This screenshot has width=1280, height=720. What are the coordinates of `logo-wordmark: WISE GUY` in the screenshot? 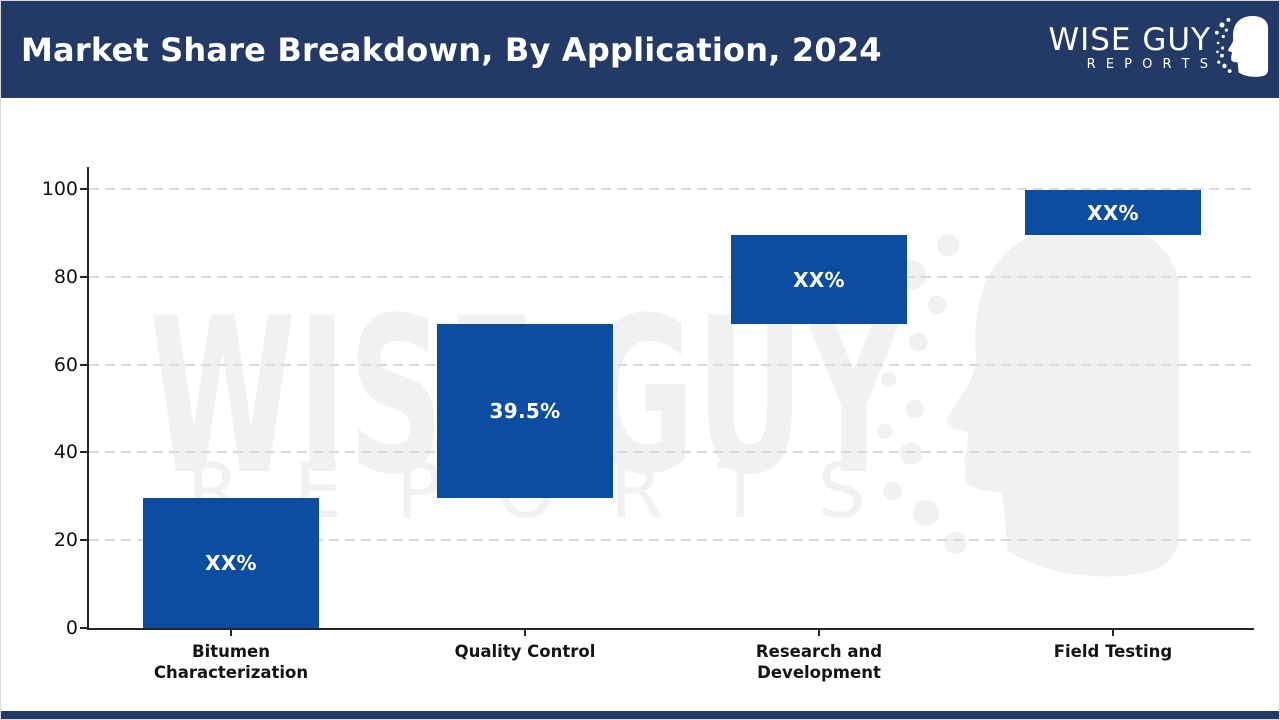 It's located at (1129, 39).